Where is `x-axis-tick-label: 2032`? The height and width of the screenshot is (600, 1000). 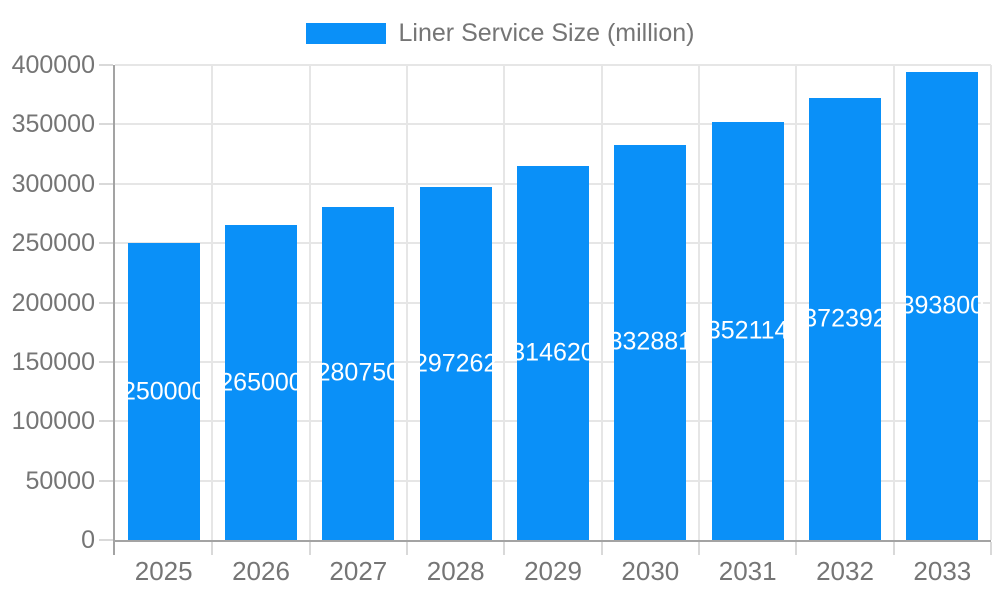
x-axis-tick-label: 2032 is located at coordinates (845, 571).